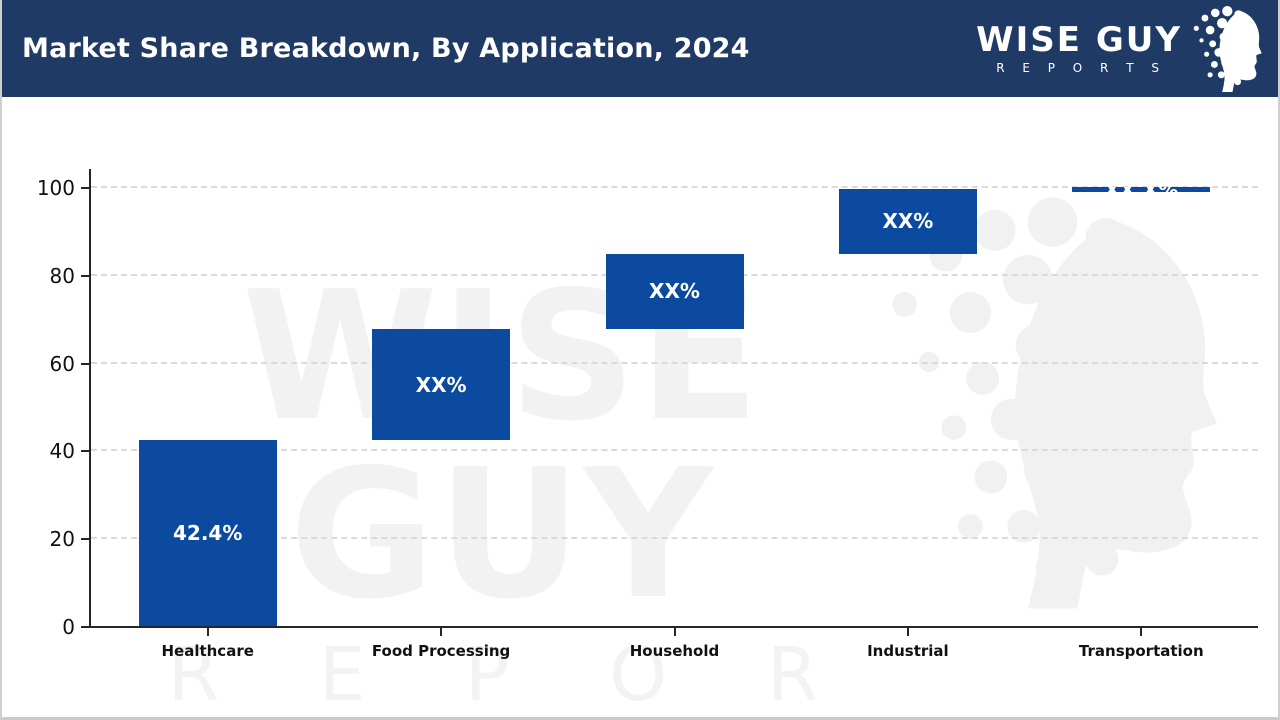  Describe the element at coordinates (1081, 68) in the screenshot. I see `logo-subtitle: R E P O R T S` at that location.